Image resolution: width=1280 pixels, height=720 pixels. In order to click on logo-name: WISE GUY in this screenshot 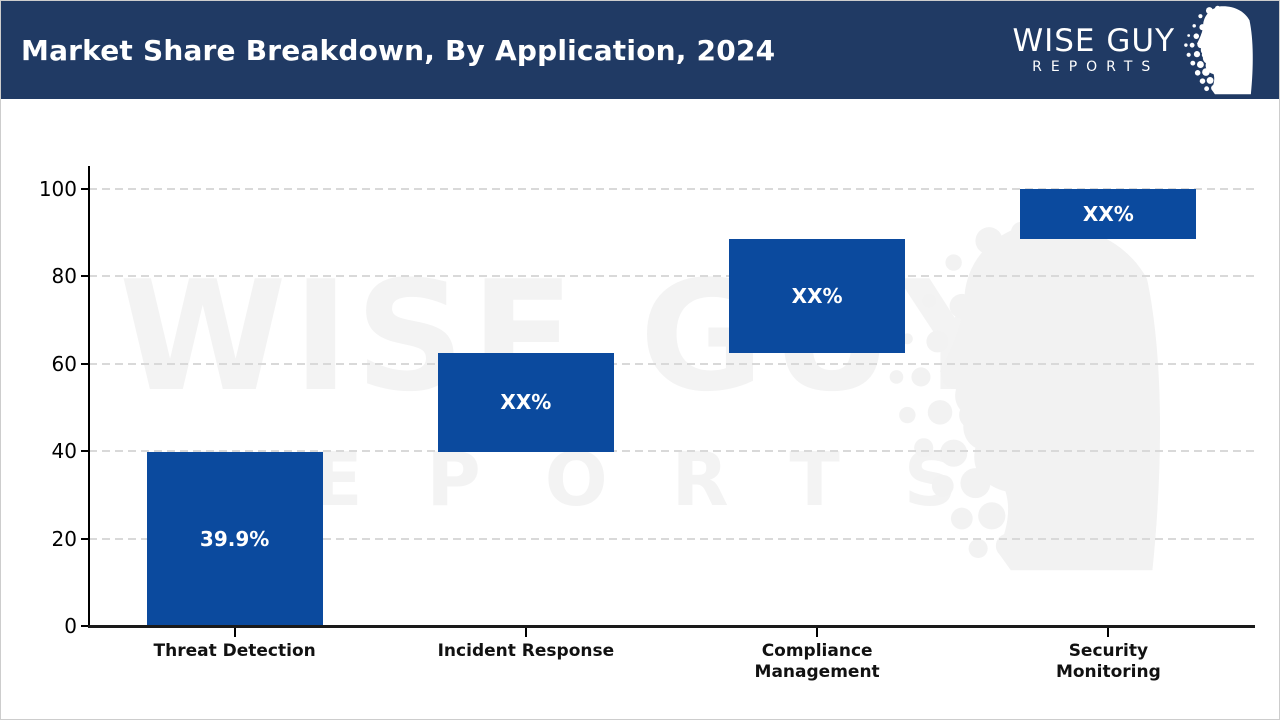, I will do `click(1093, 41)`.